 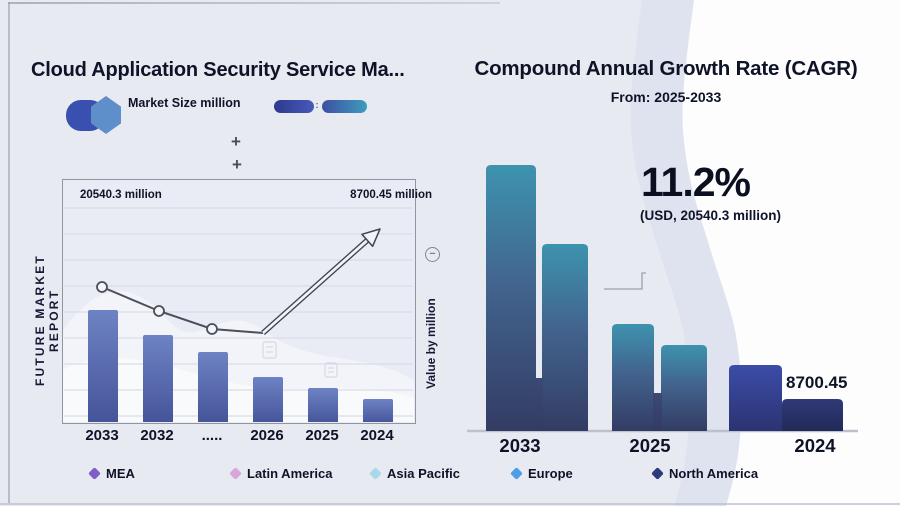 I want to click on start-value-label: 20540.3 million, so click(x=121, y=195).